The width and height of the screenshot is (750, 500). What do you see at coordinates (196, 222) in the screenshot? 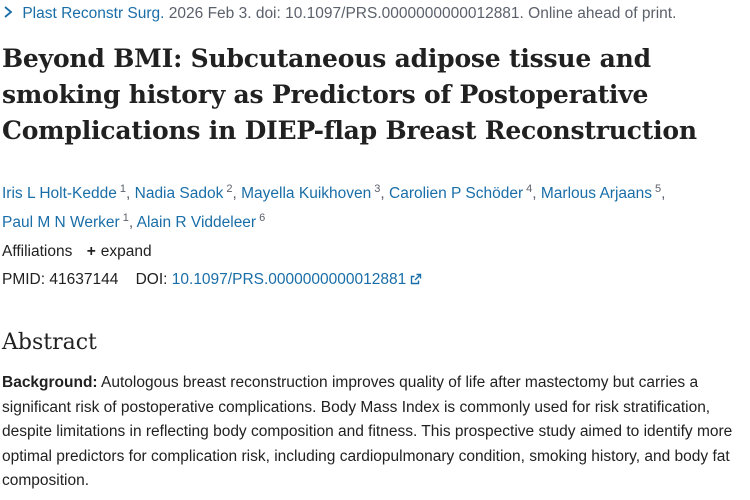
I see `author-name: Alain R Viddeleer` at bounding box center [196, 222].